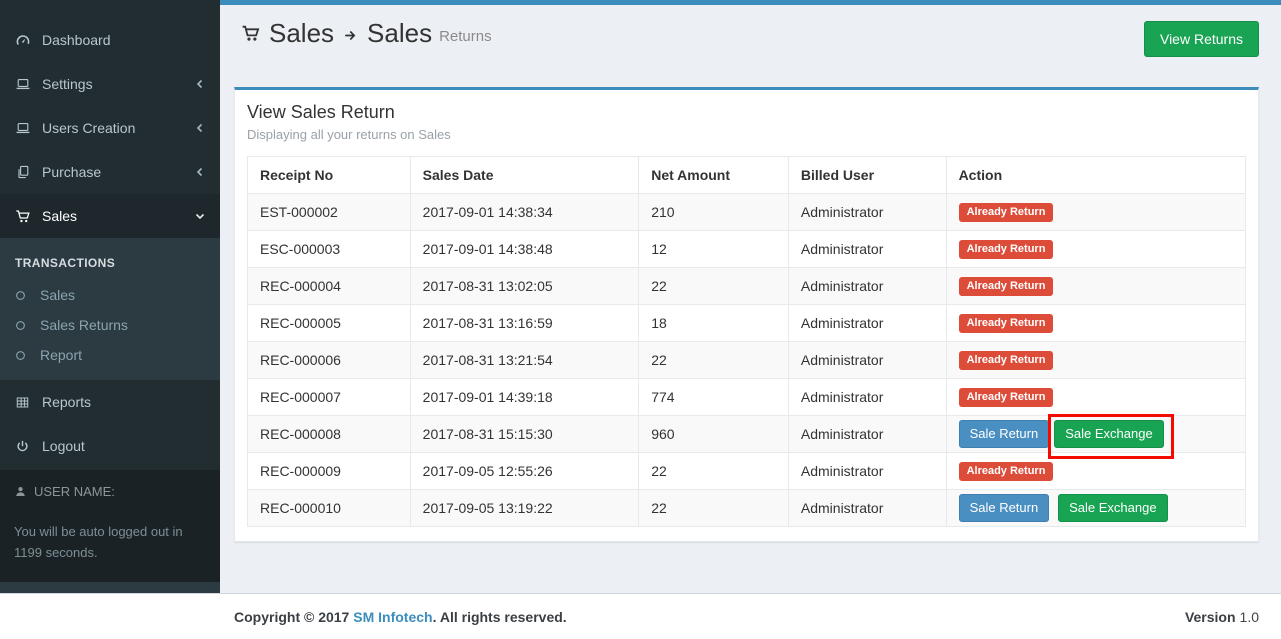 The image size is (1281, 639). I want to click on sidebar-item-logout: Logout, so click(110, 446).